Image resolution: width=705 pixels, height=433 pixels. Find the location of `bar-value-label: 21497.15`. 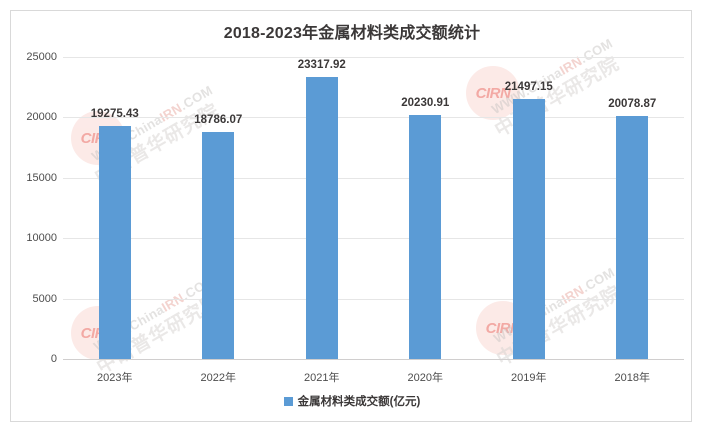

bar-value-label: 21497.15 is located at coordinates (528, 87).